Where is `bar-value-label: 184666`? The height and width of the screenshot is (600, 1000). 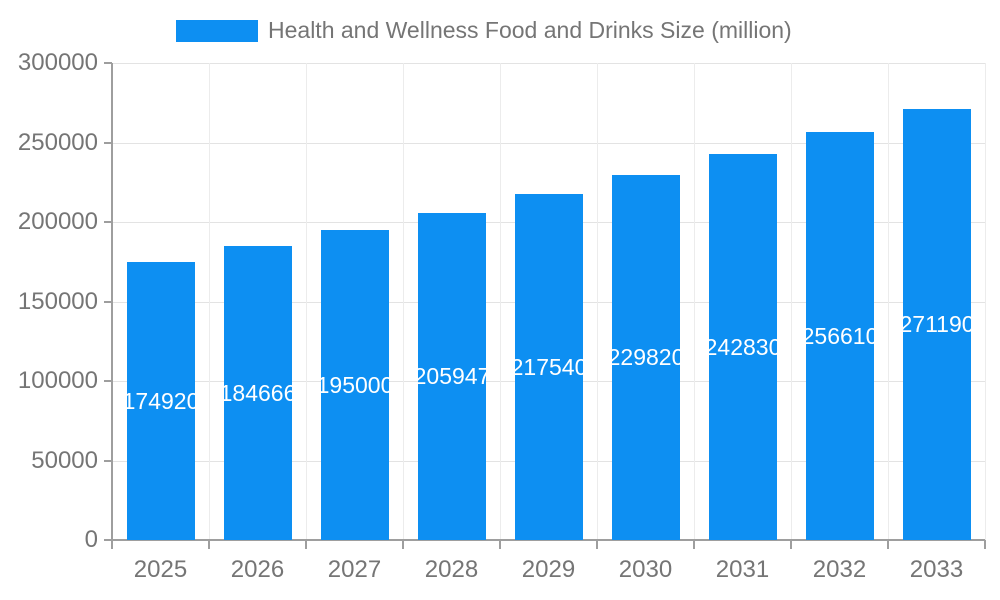
bar-value-label: 184666 is located at coordinates (258, 392).